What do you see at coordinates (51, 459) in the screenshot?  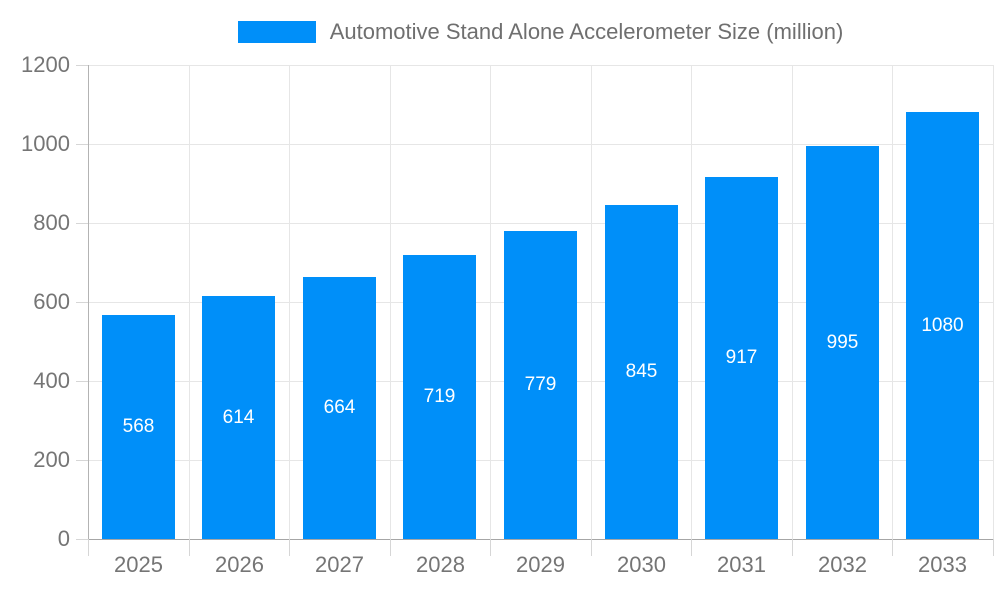 I see `y-axis-tick-label: 200` at bounding box center [51, 459].